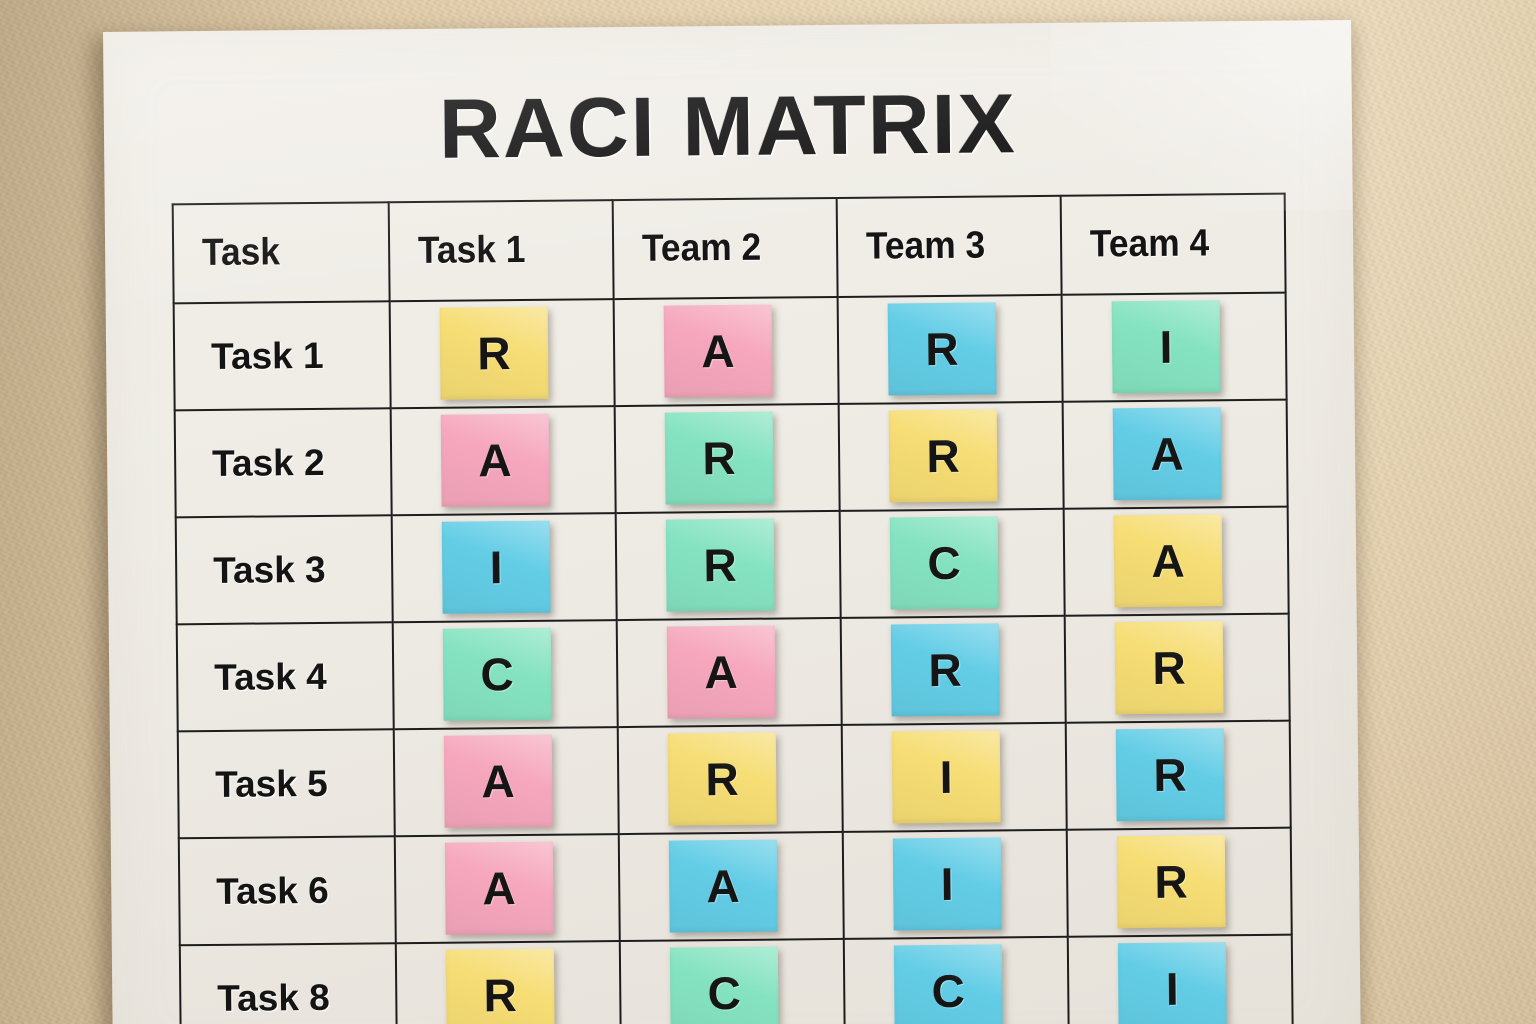  Describe the element at coordinates (287, 891) in the screenshot. I see `row-label: Task 6` at that location.